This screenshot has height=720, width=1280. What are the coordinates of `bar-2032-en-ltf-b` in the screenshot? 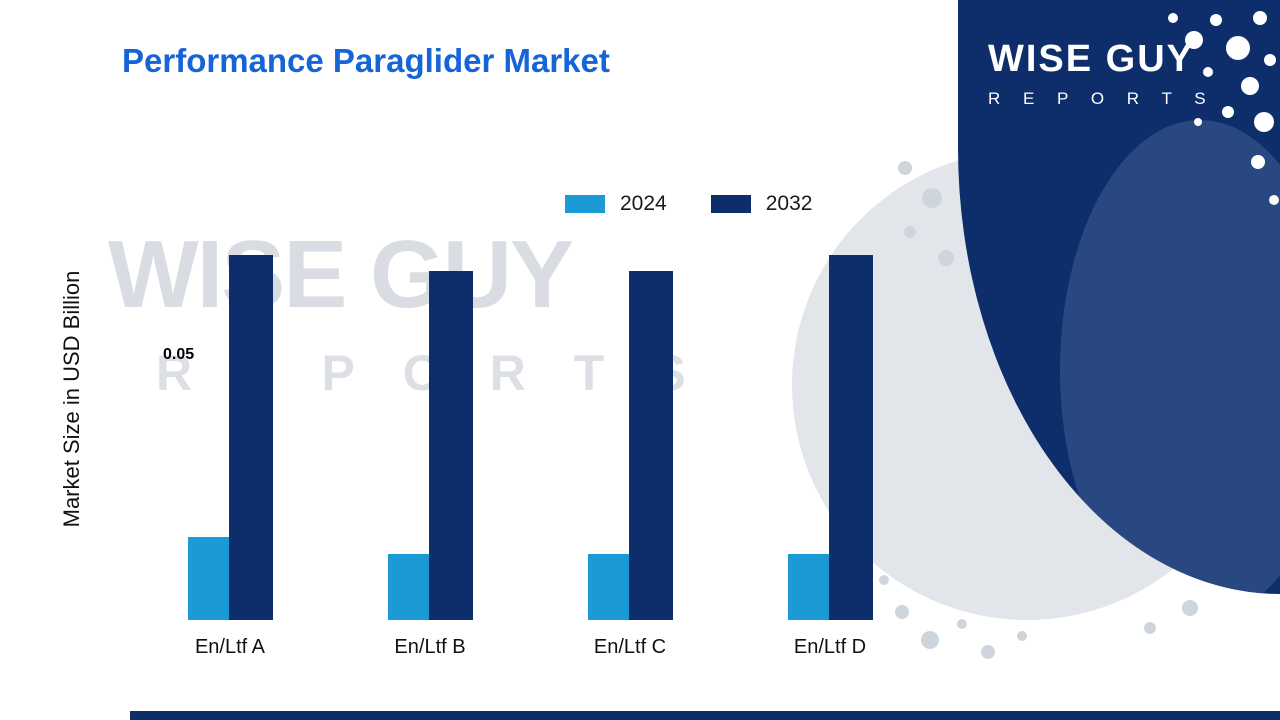 It's located at (450, 445).